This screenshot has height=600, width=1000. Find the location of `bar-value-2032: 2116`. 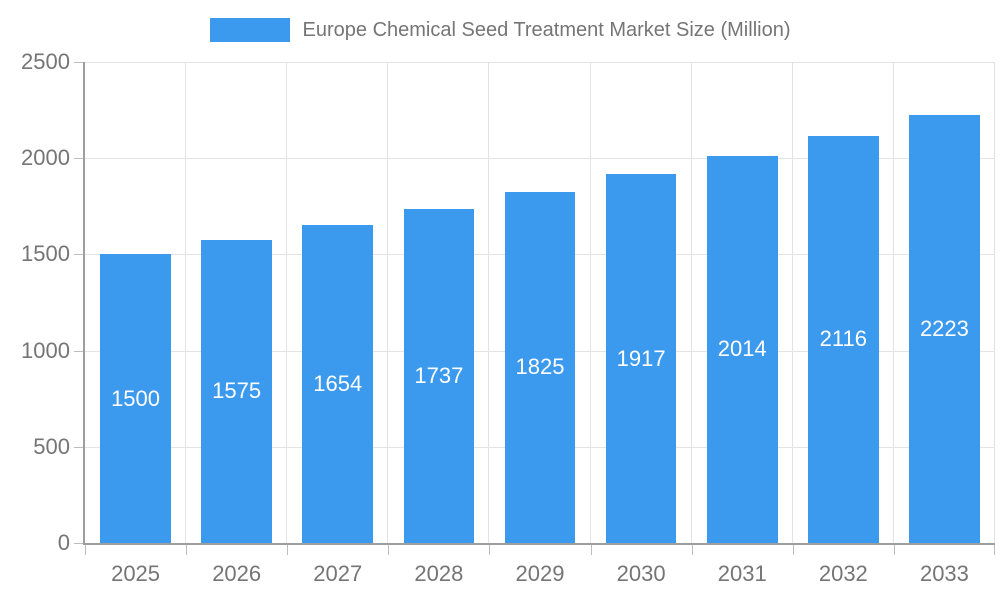

bar-value-2032: 2116 is located at coordinates (843, 339).